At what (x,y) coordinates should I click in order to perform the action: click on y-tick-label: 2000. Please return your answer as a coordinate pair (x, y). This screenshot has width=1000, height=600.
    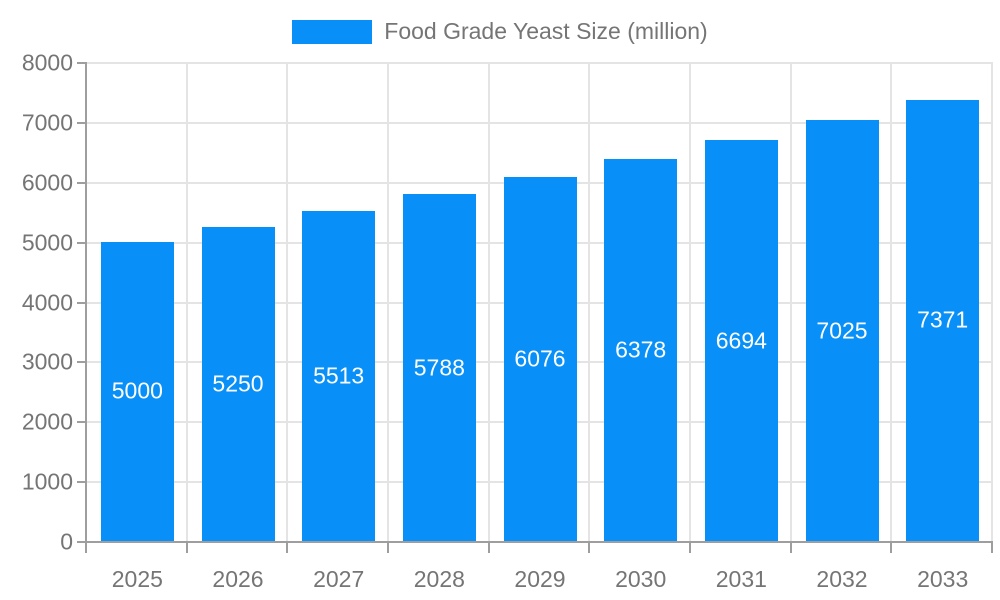
    Looking at the image, I should click on (47, 421).